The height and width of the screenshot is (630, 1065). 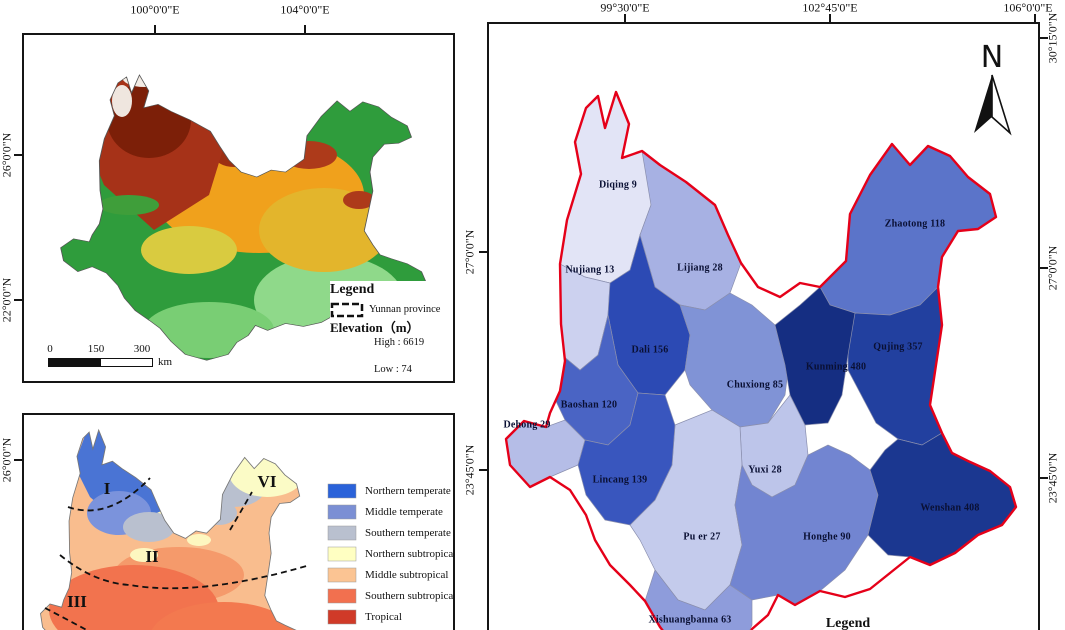 What do you see at coordinates (305, 9) in the screenshot?
I see `axis-label-lon: 104°0'0"E` at bounding box center [305, 9].